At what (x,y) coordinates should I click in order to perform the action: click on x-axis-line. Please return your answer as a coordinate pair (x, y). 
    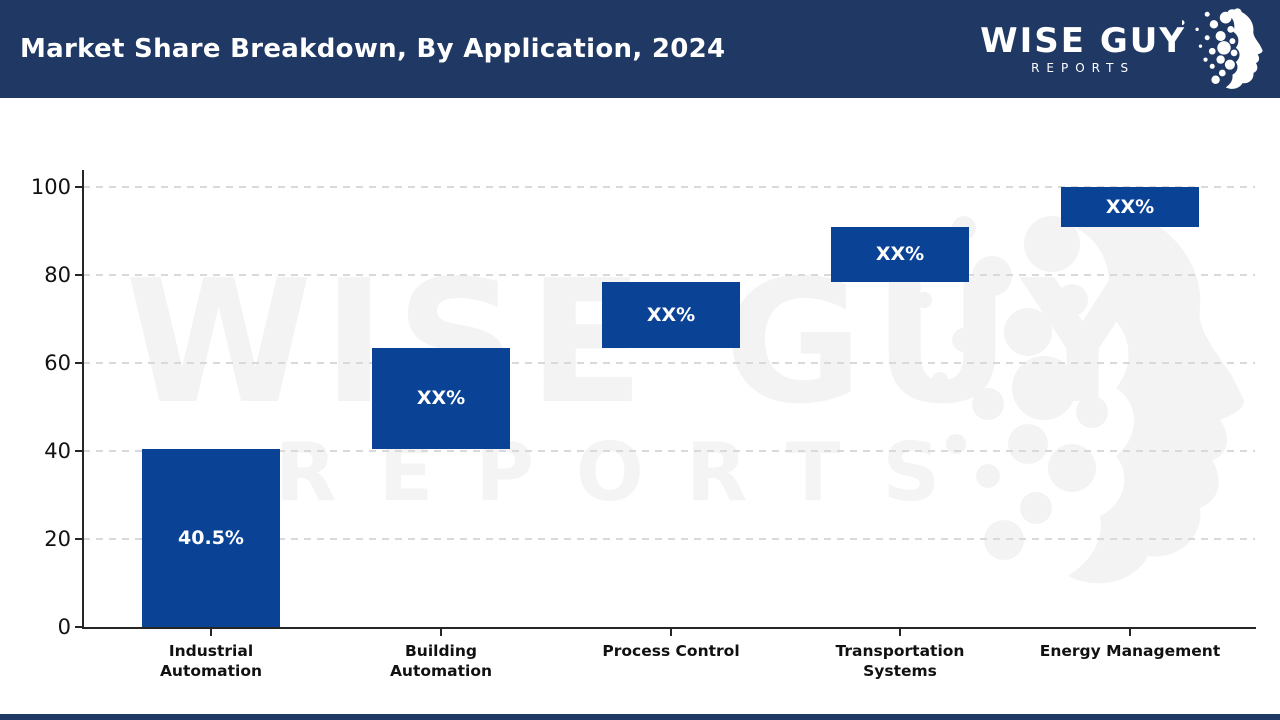
    Looking at the image, I should click on (669, 628).